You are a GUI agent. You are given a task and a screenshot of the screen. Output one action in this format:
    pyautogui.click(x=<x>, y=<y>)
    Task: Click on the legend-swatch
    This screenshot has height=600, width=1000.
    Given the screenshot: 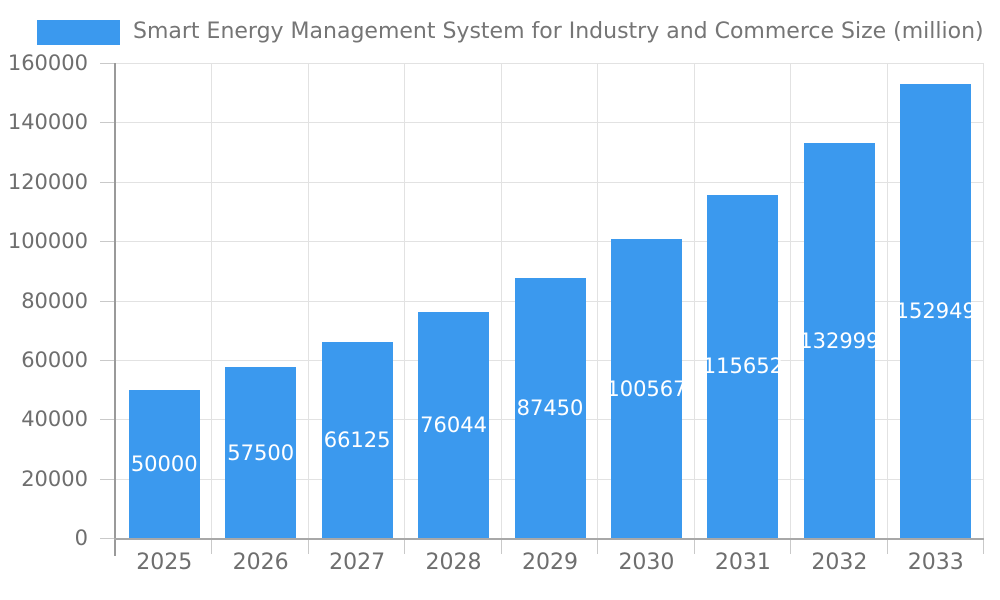 What is the action you would take?
    pyautogui.click(x=78, y=32)
    